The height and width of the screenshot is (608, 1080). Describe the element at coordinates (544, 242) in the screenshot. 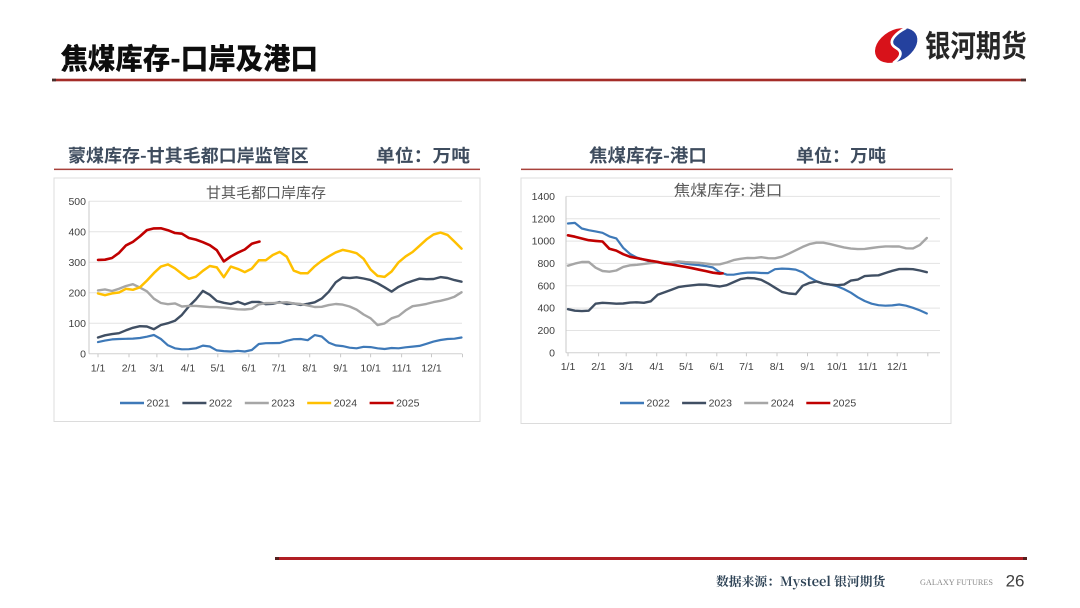

I see `svg-text: 1000` at that location.